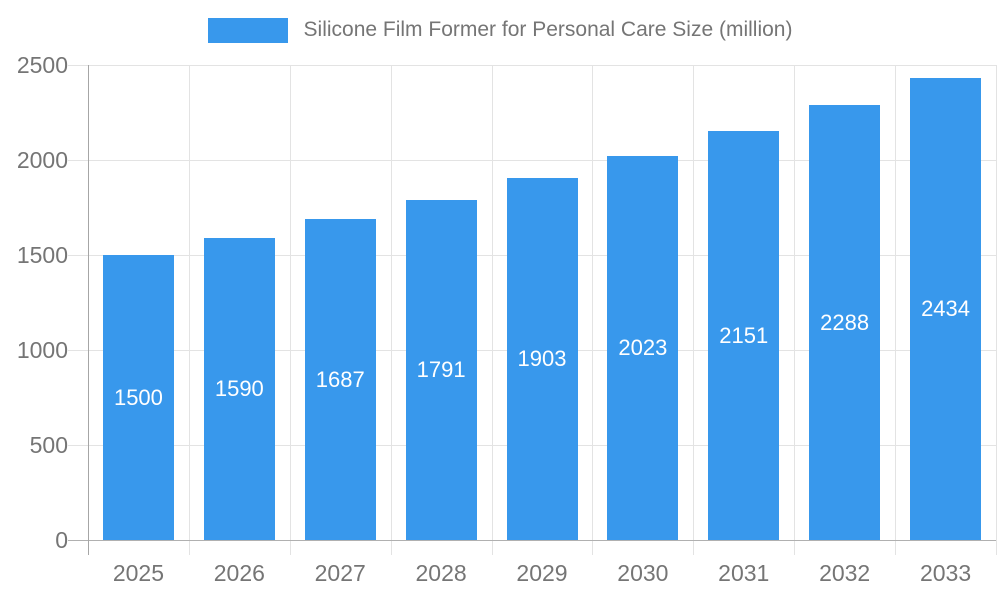  What do you see at coordinates (542, 573) in the screenshot?
I see `x-axis-tick-label: 2029` at bounding box center [542, 573].